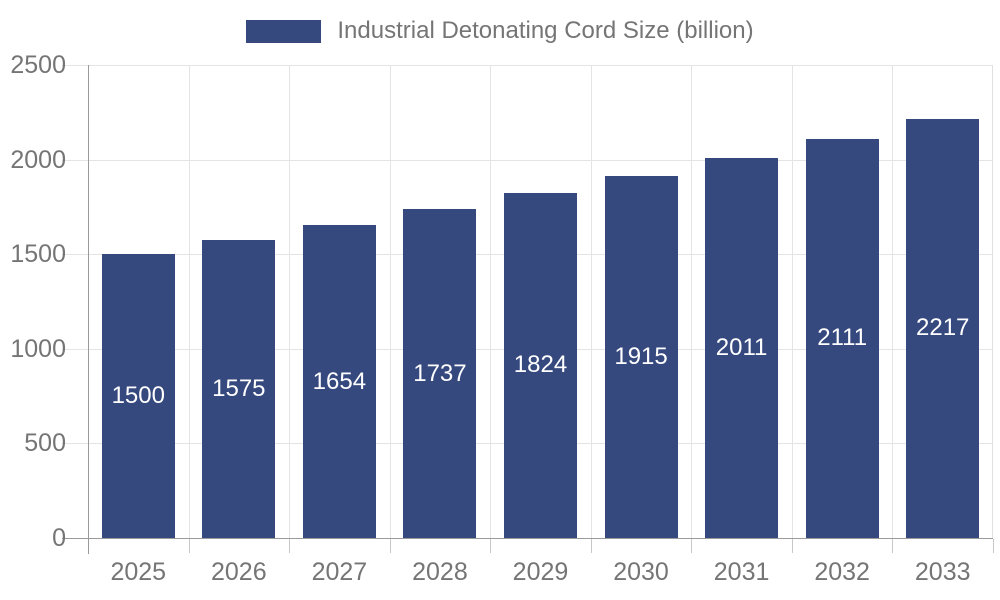 Image resolution: width=1000 pixels, height=600 pixels. Describe the element at coordinates (38, 254) in the screenshot. I see `y-tick-label: 1500` at that location.